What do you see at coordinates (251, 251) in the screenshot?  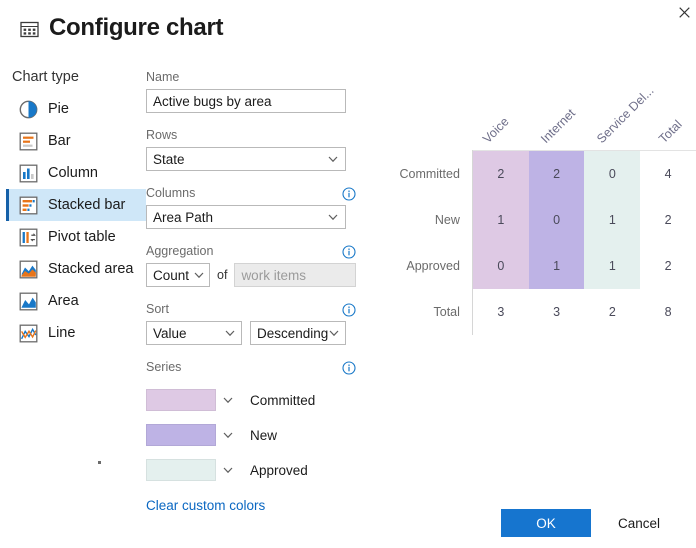 I see `aggregation-label-row: Aggregation` at bounding box center [251, 251].